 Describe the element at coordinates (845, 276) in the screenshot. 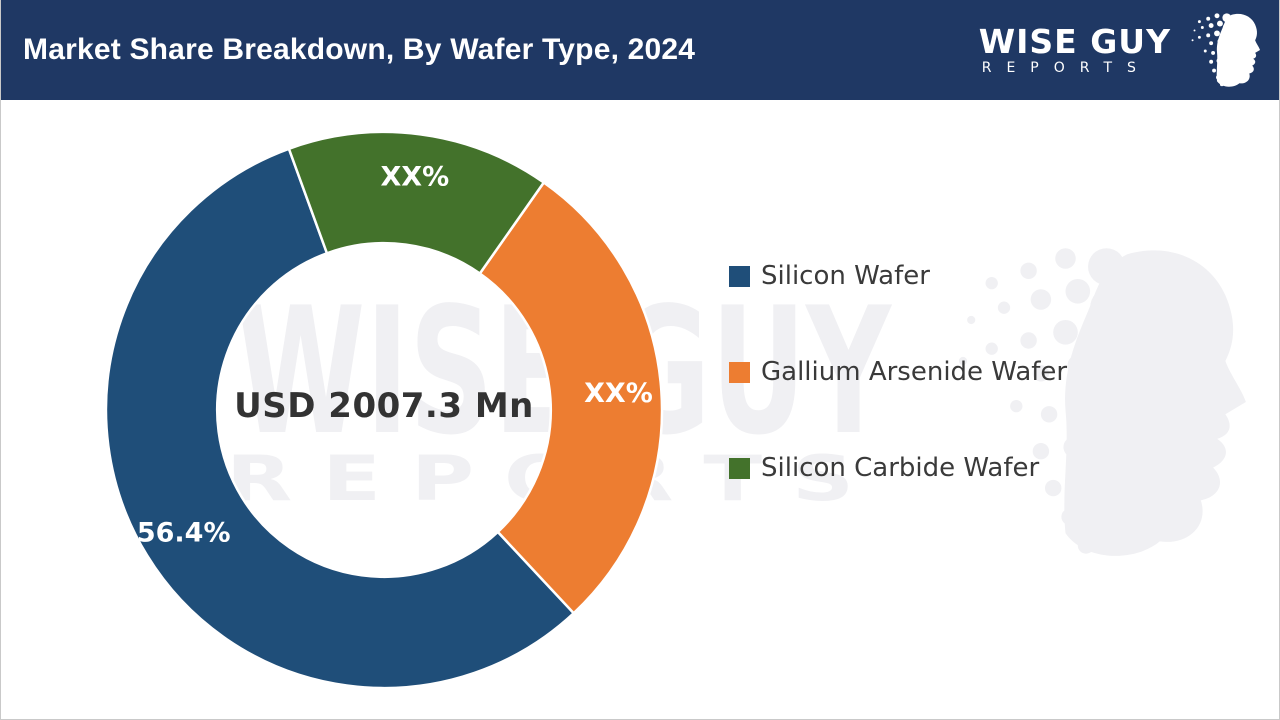

I see `legend-label: Silicon Wafer` at that location.